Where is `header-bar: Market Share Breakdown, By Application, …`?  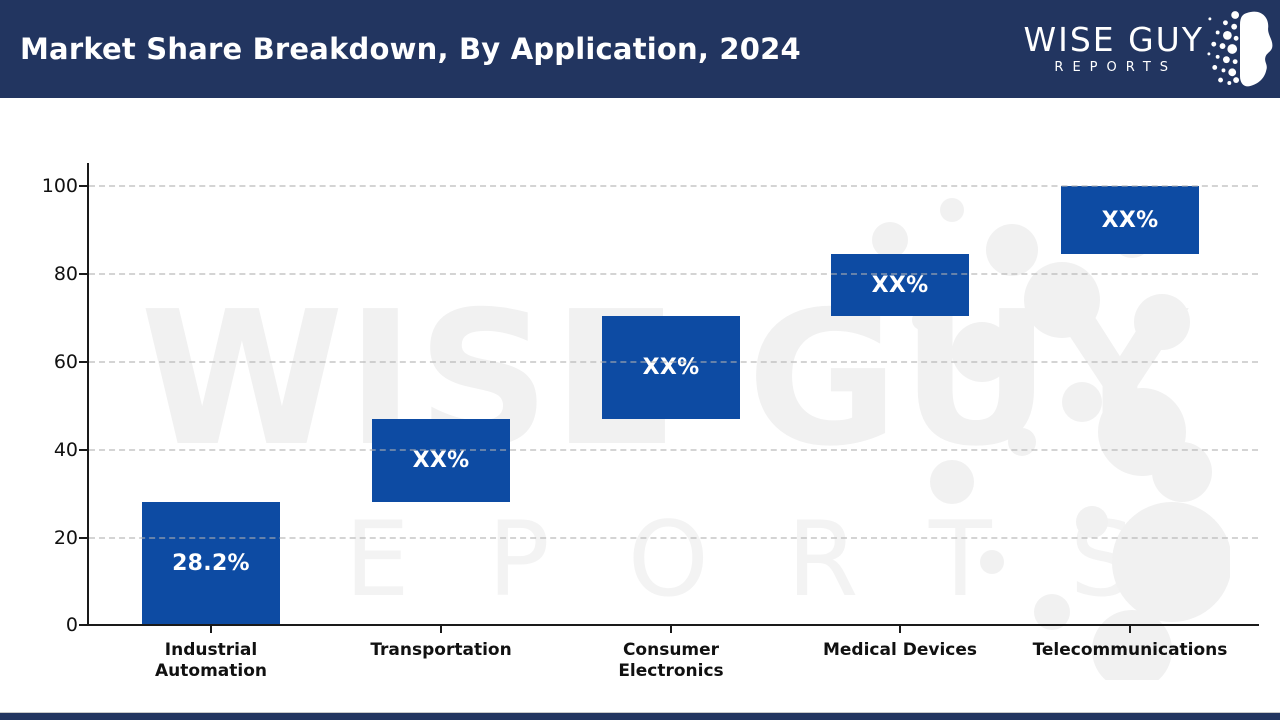
header-bar: Market Share Breakdown, By Application, … is located at coordinates (640, 49).